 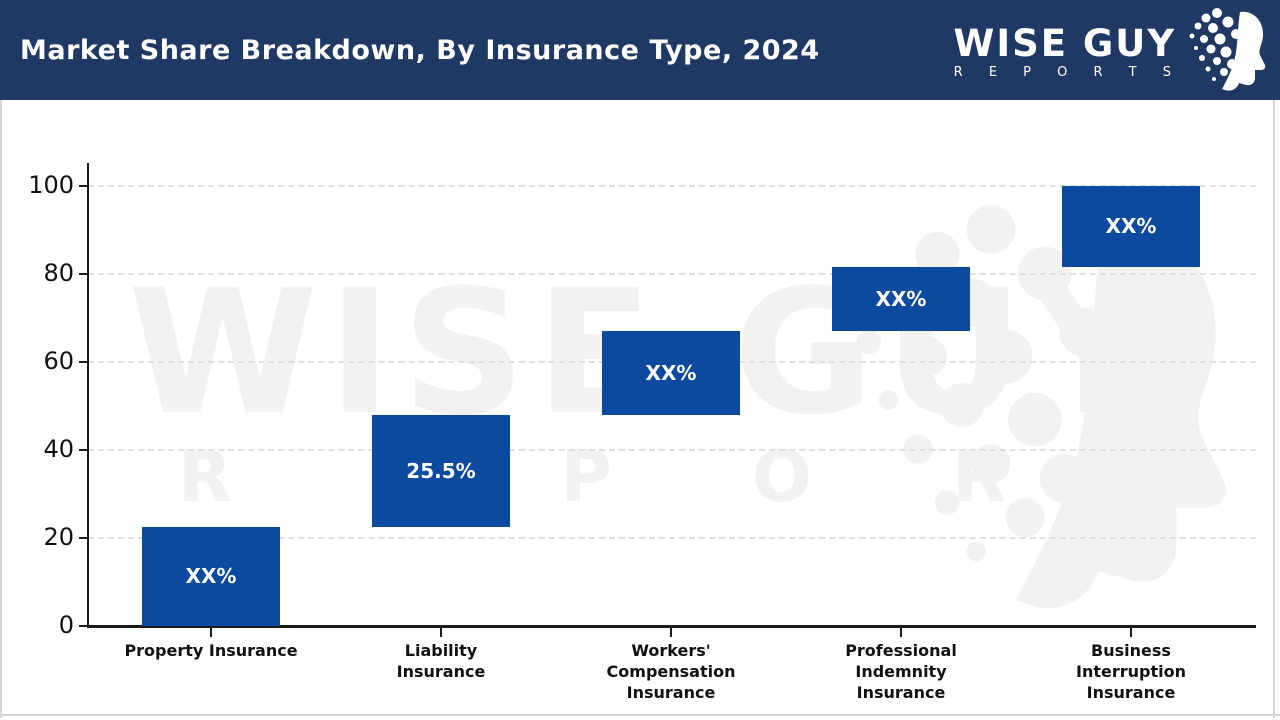 I want to click on y-tick-label: 20, so click(x=58, y=536).